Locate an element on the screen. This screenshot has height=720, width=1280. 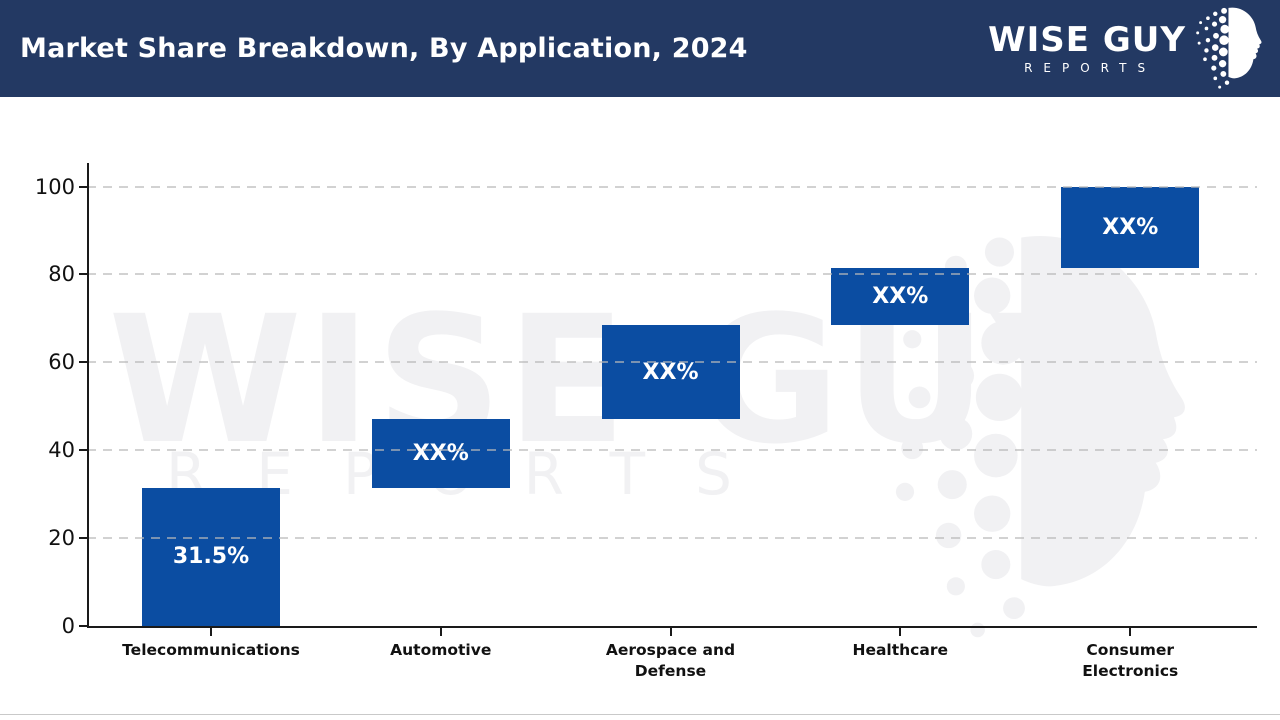
y-axis-tick-label: 20 is located at coordinates (61, 538).